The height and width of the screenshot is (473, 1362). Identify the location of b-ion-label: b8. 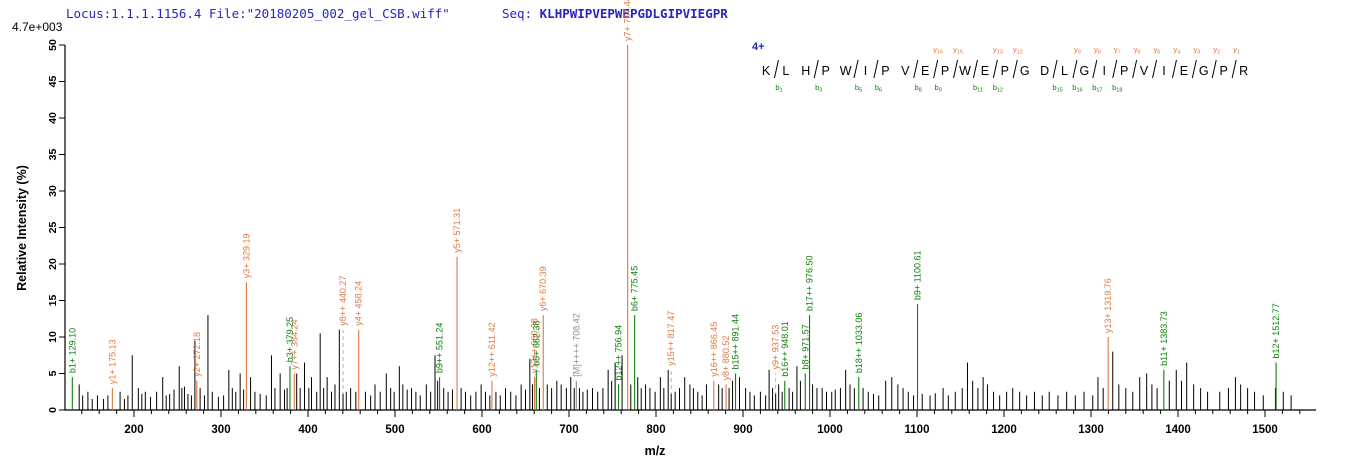
(918, 88).